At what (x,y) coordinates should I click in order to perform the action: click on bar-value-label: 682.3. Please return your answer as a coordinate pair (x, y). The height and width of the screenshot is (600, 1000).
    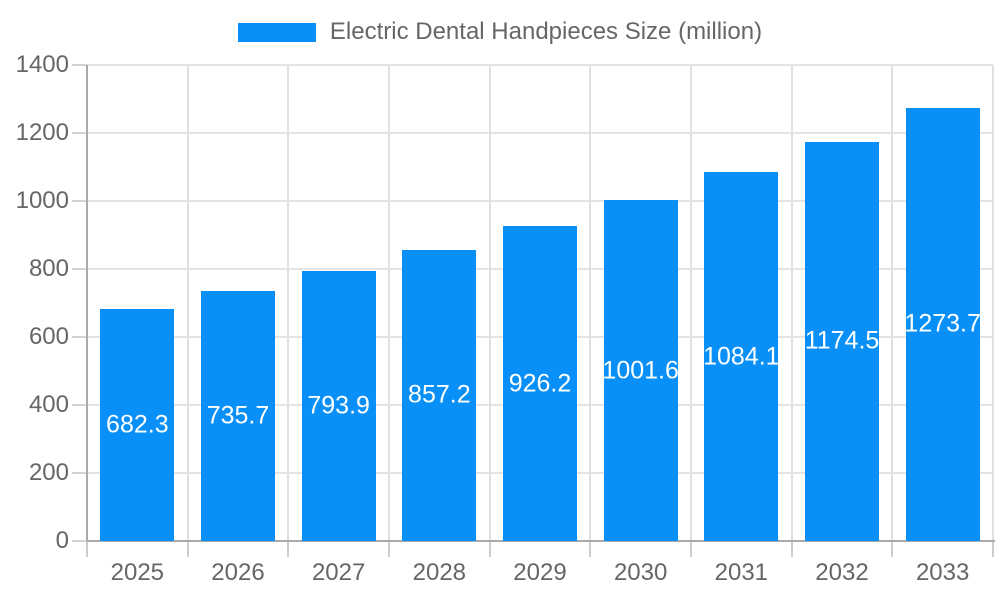
    Looking at the image, I should click on (137, 424).